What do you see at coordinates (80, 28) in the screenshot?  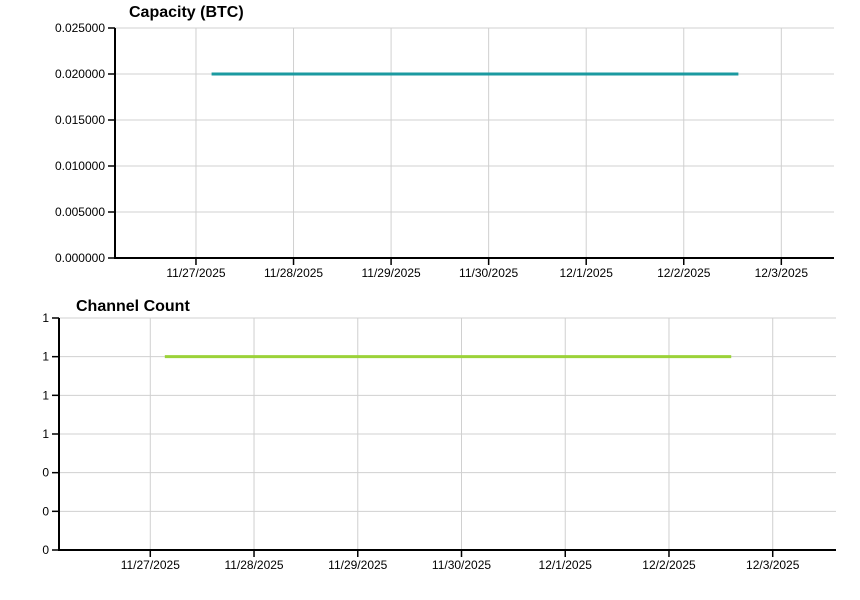 I see `y-tick-label: 0.025000` at bounding box center [80, 28].